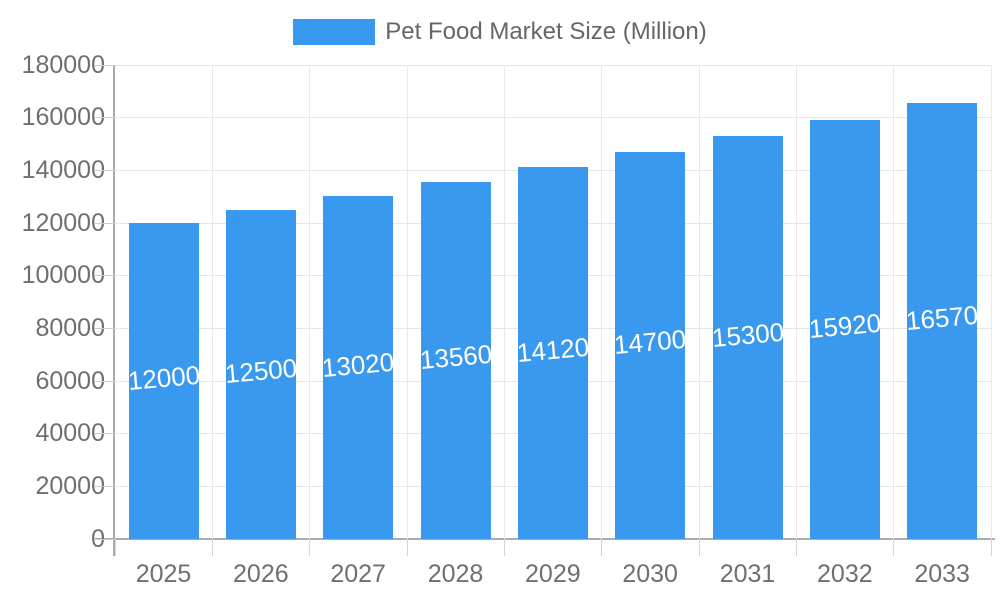  Describe the element at coordinates (334, 32) in the screenshot. I see `legend-swatch` at that location.